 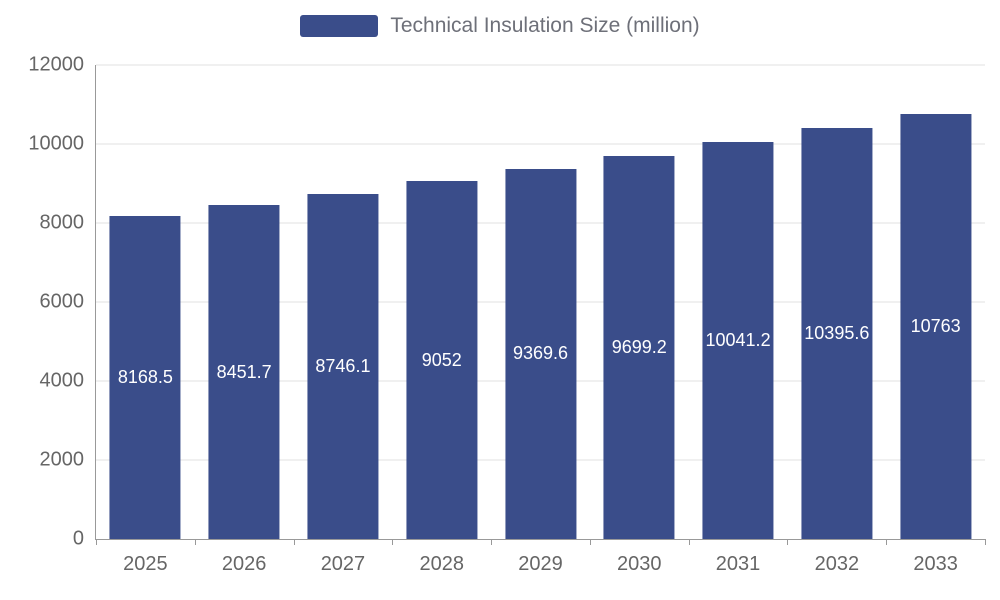 I want to click on bar-2025: 8168.5, so click(x=145, y=377).